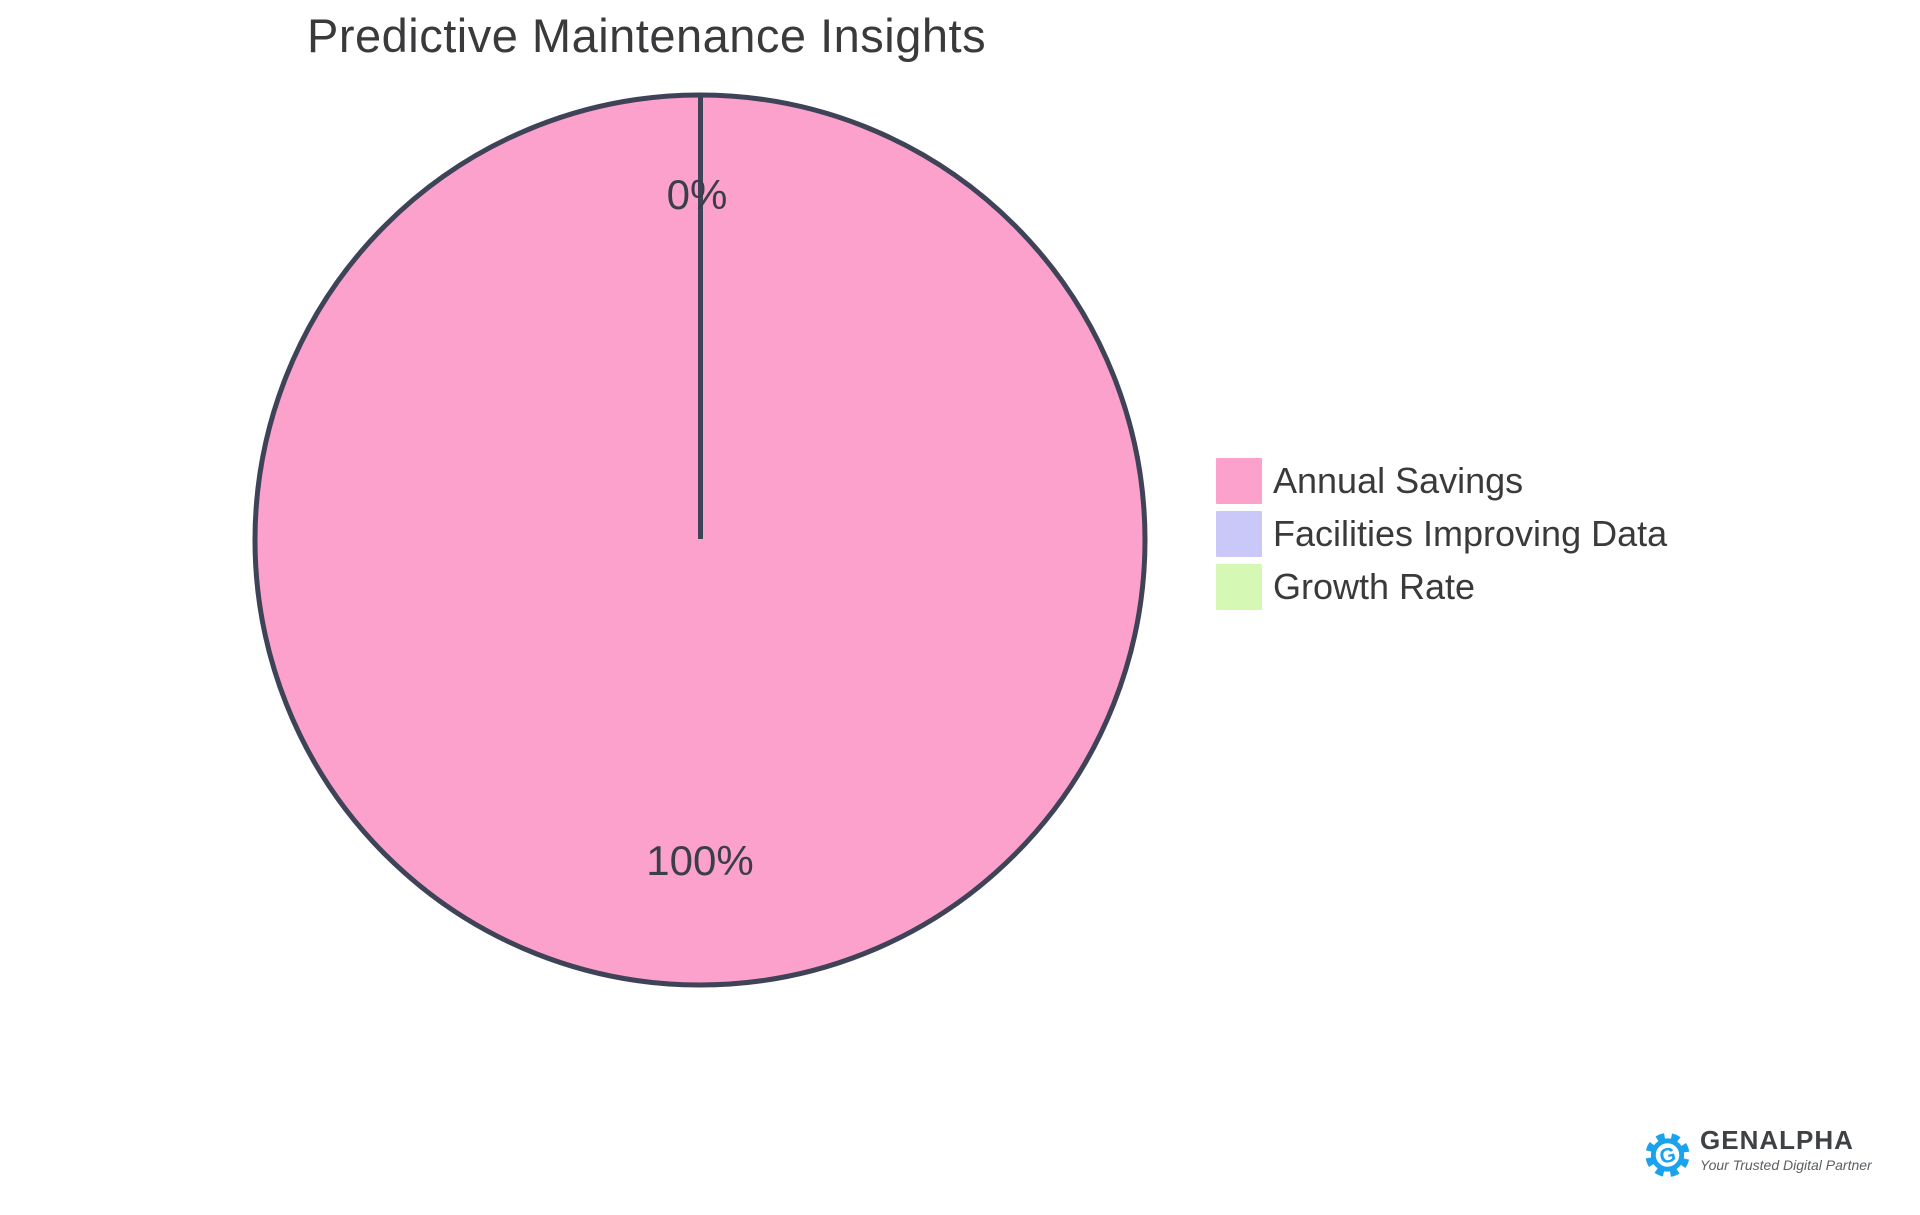 The height and width of the screenshot is (1215, 1920). What do you see at coordinates (1374, 586) in the screenshot?
I see `legend-label: Growth Rate` at bounding box center [1374, 586].